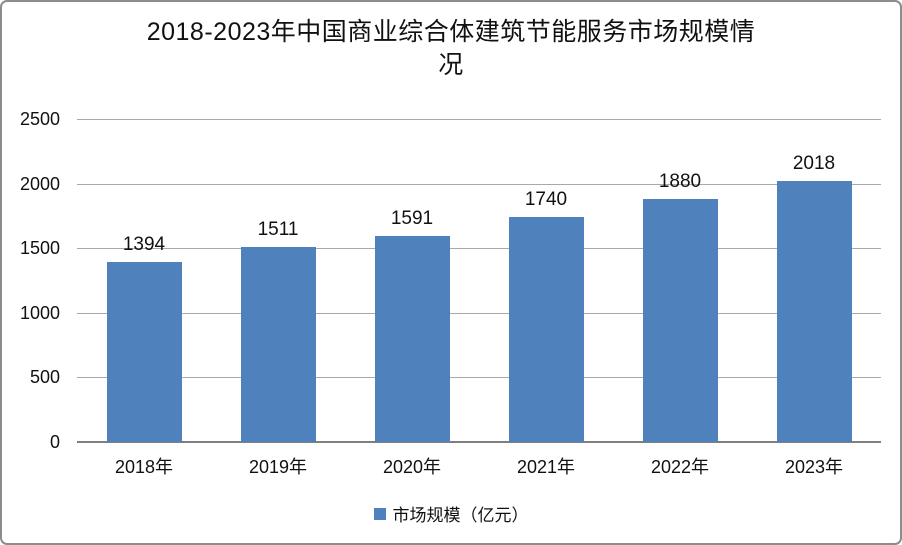  What do you see at coordinates (546, 199) in the screenshot?
I see `bar-value-label: 1740` at bounding box center [546, 199].